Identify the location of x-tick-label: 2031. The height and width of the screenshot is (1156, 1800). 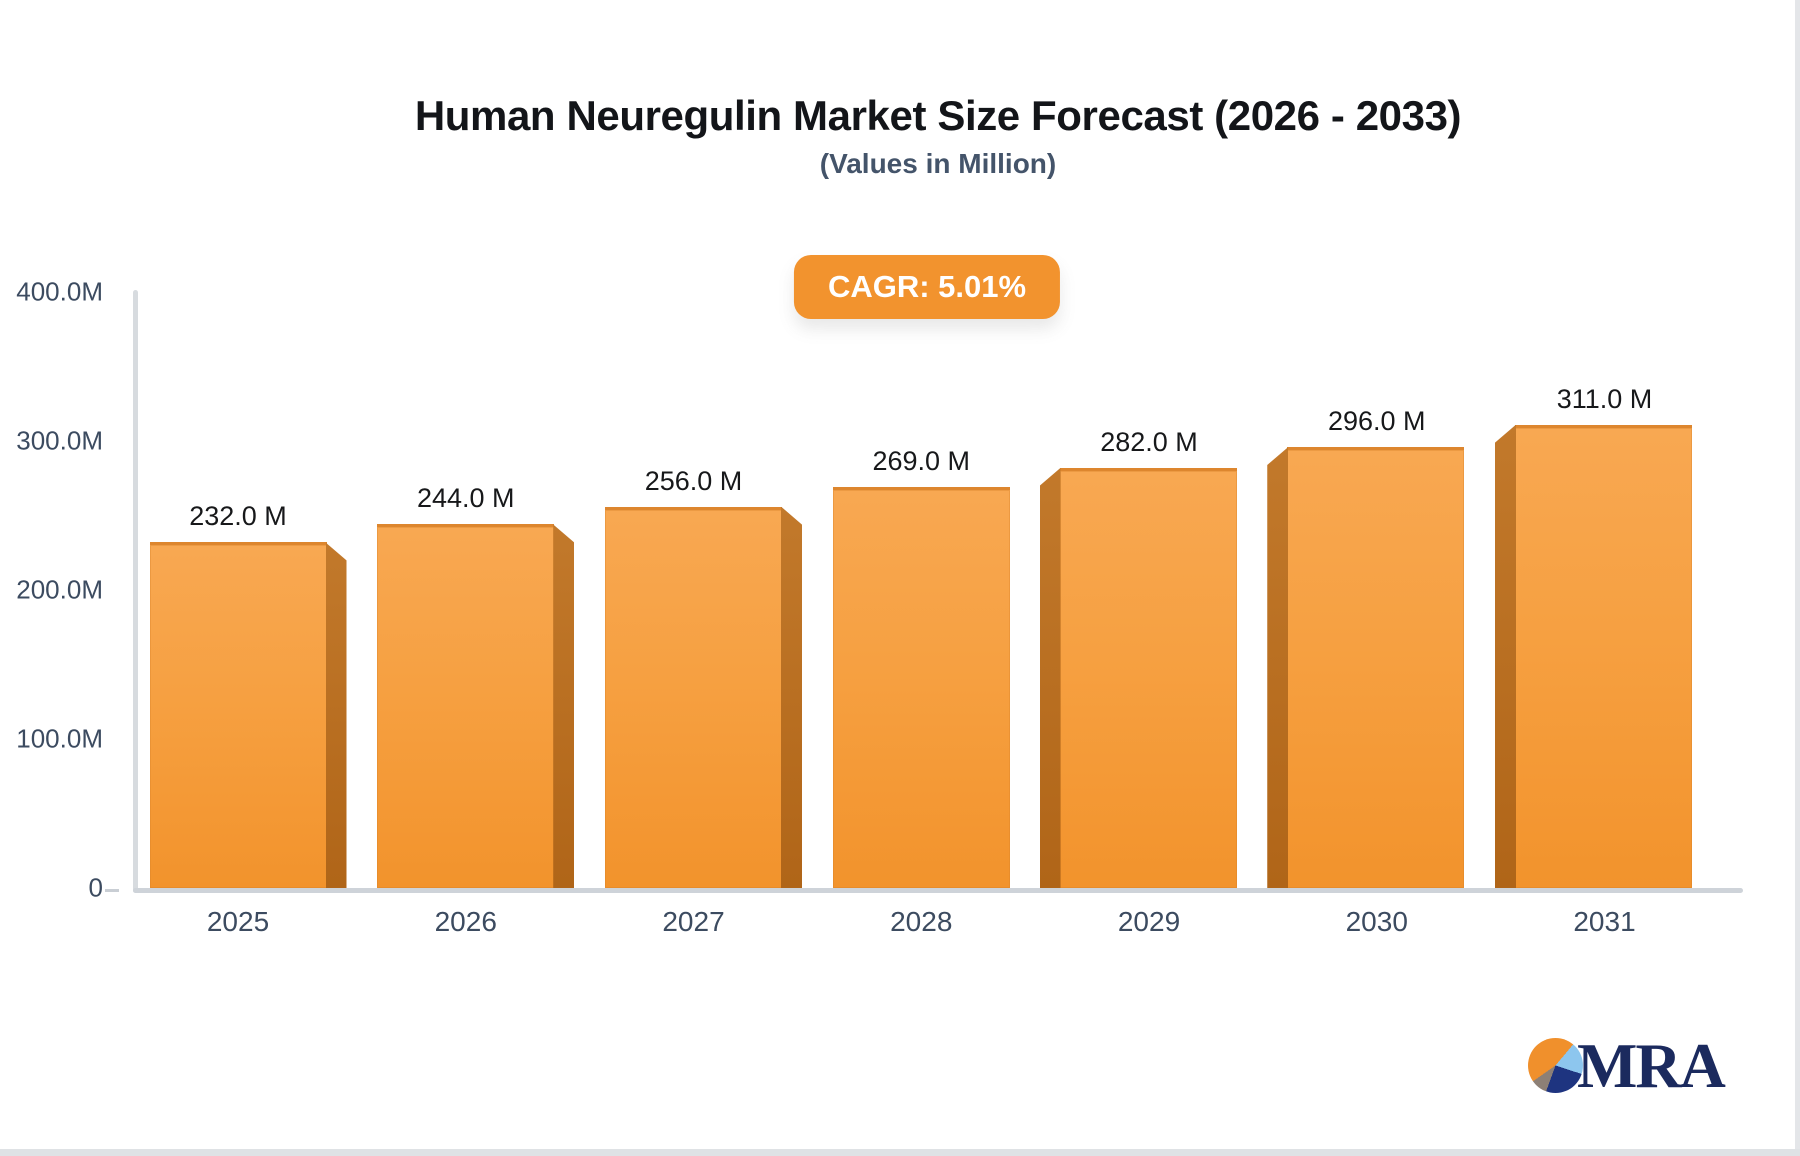
(1604, 921).